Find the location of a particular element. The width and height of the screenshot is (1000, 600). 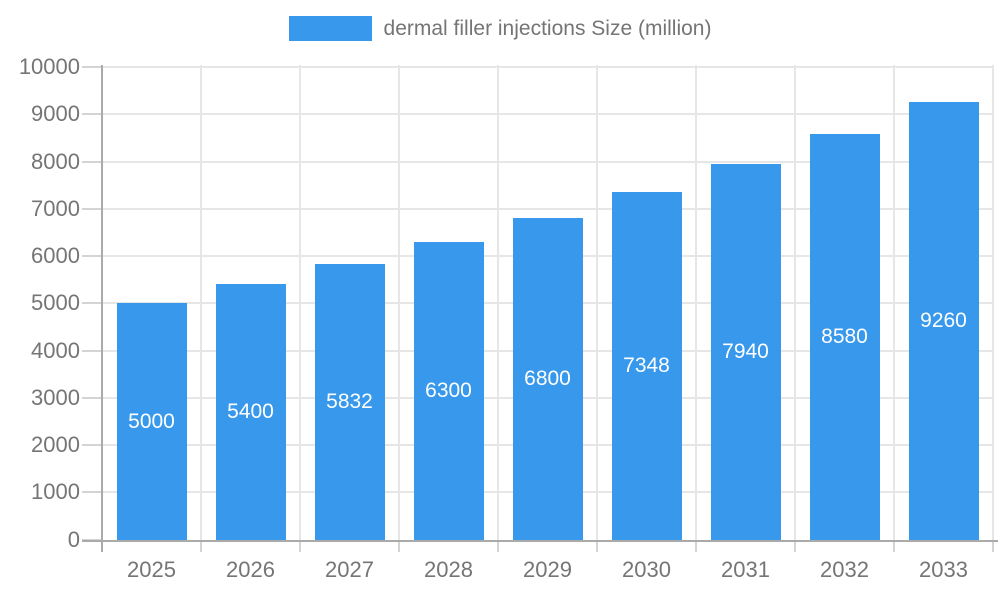

x-axis-tick-label: 2028 is located at coordinates (448, 569).